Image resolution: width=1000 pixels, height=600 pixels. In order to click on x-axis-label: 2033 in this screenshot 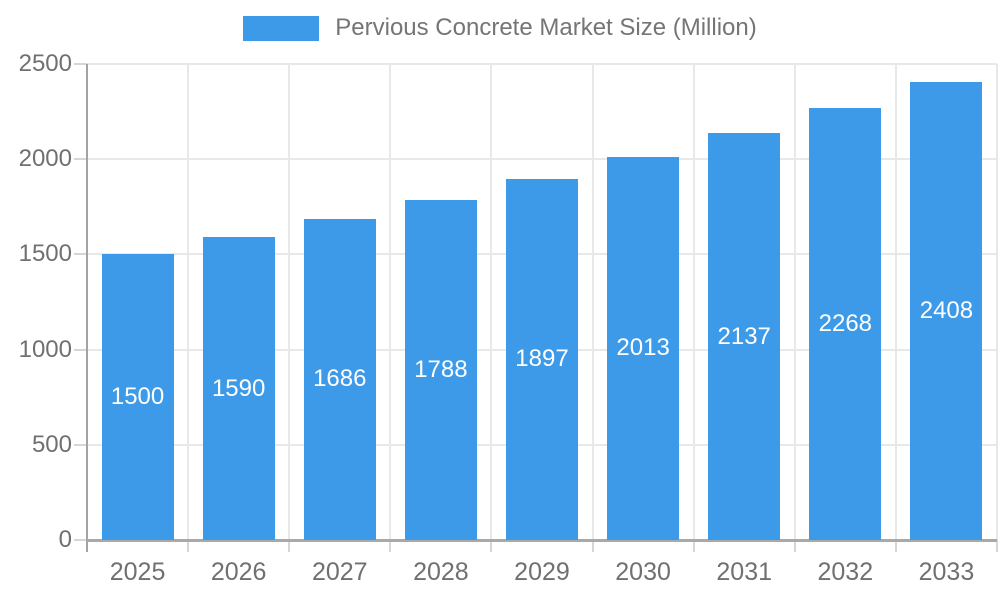, I will do `click(946, 572)`.